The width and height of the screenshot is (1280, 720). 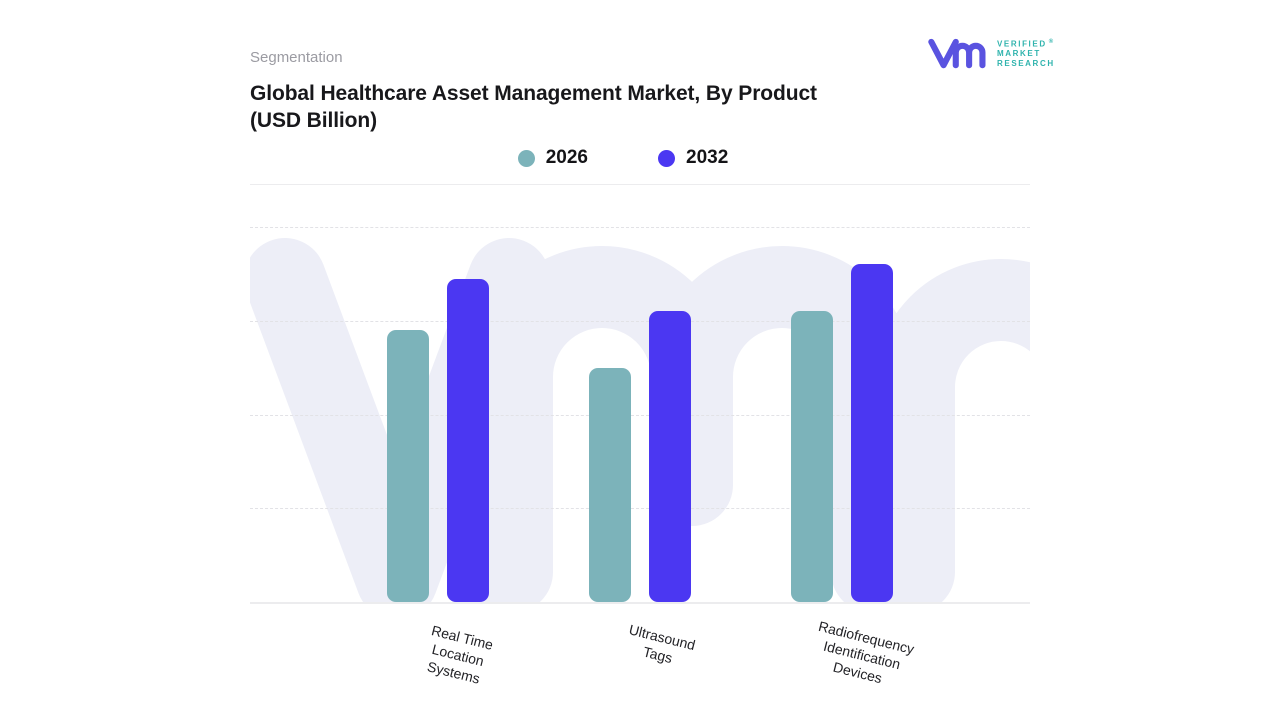 I want to click on legend-swatch-2032, so click(x=666, y=158).